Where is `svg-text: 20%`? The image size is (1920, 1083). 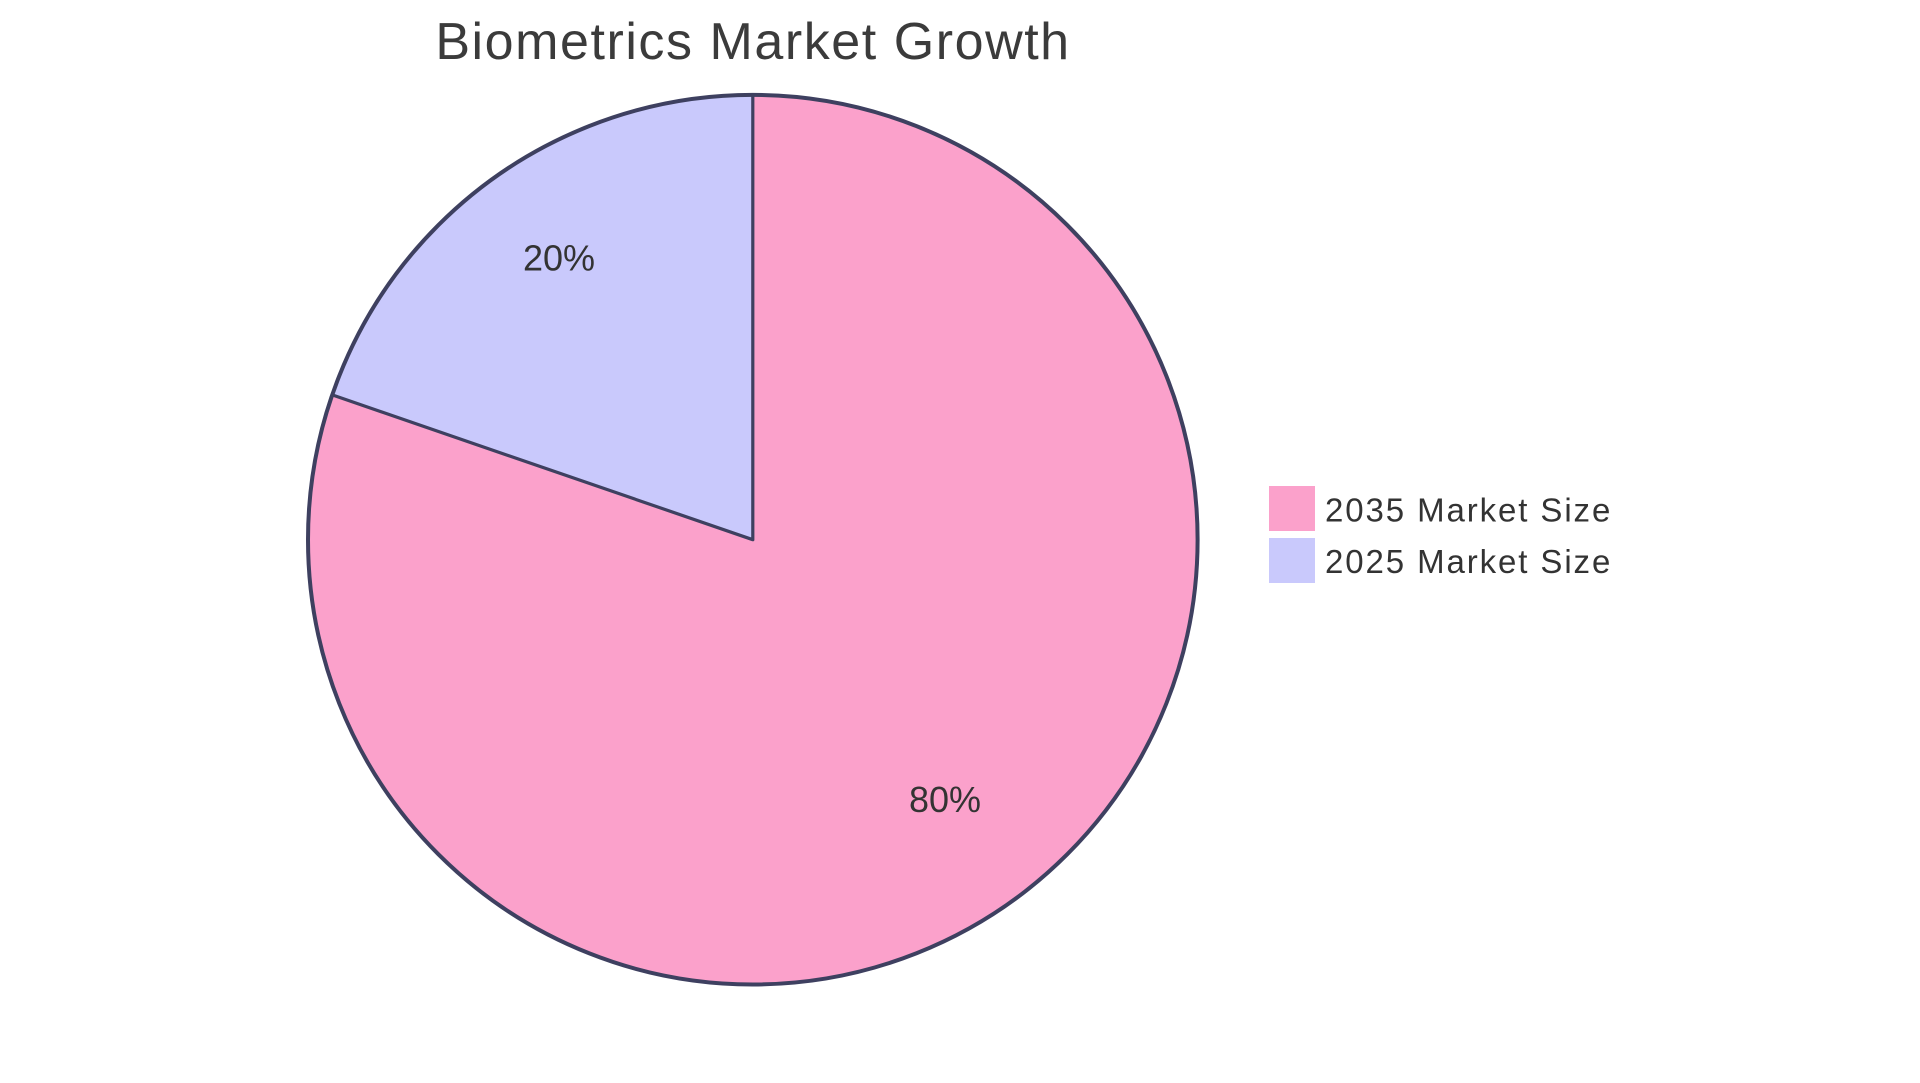 svg-text: 20% is located at coordinates (559, 258).